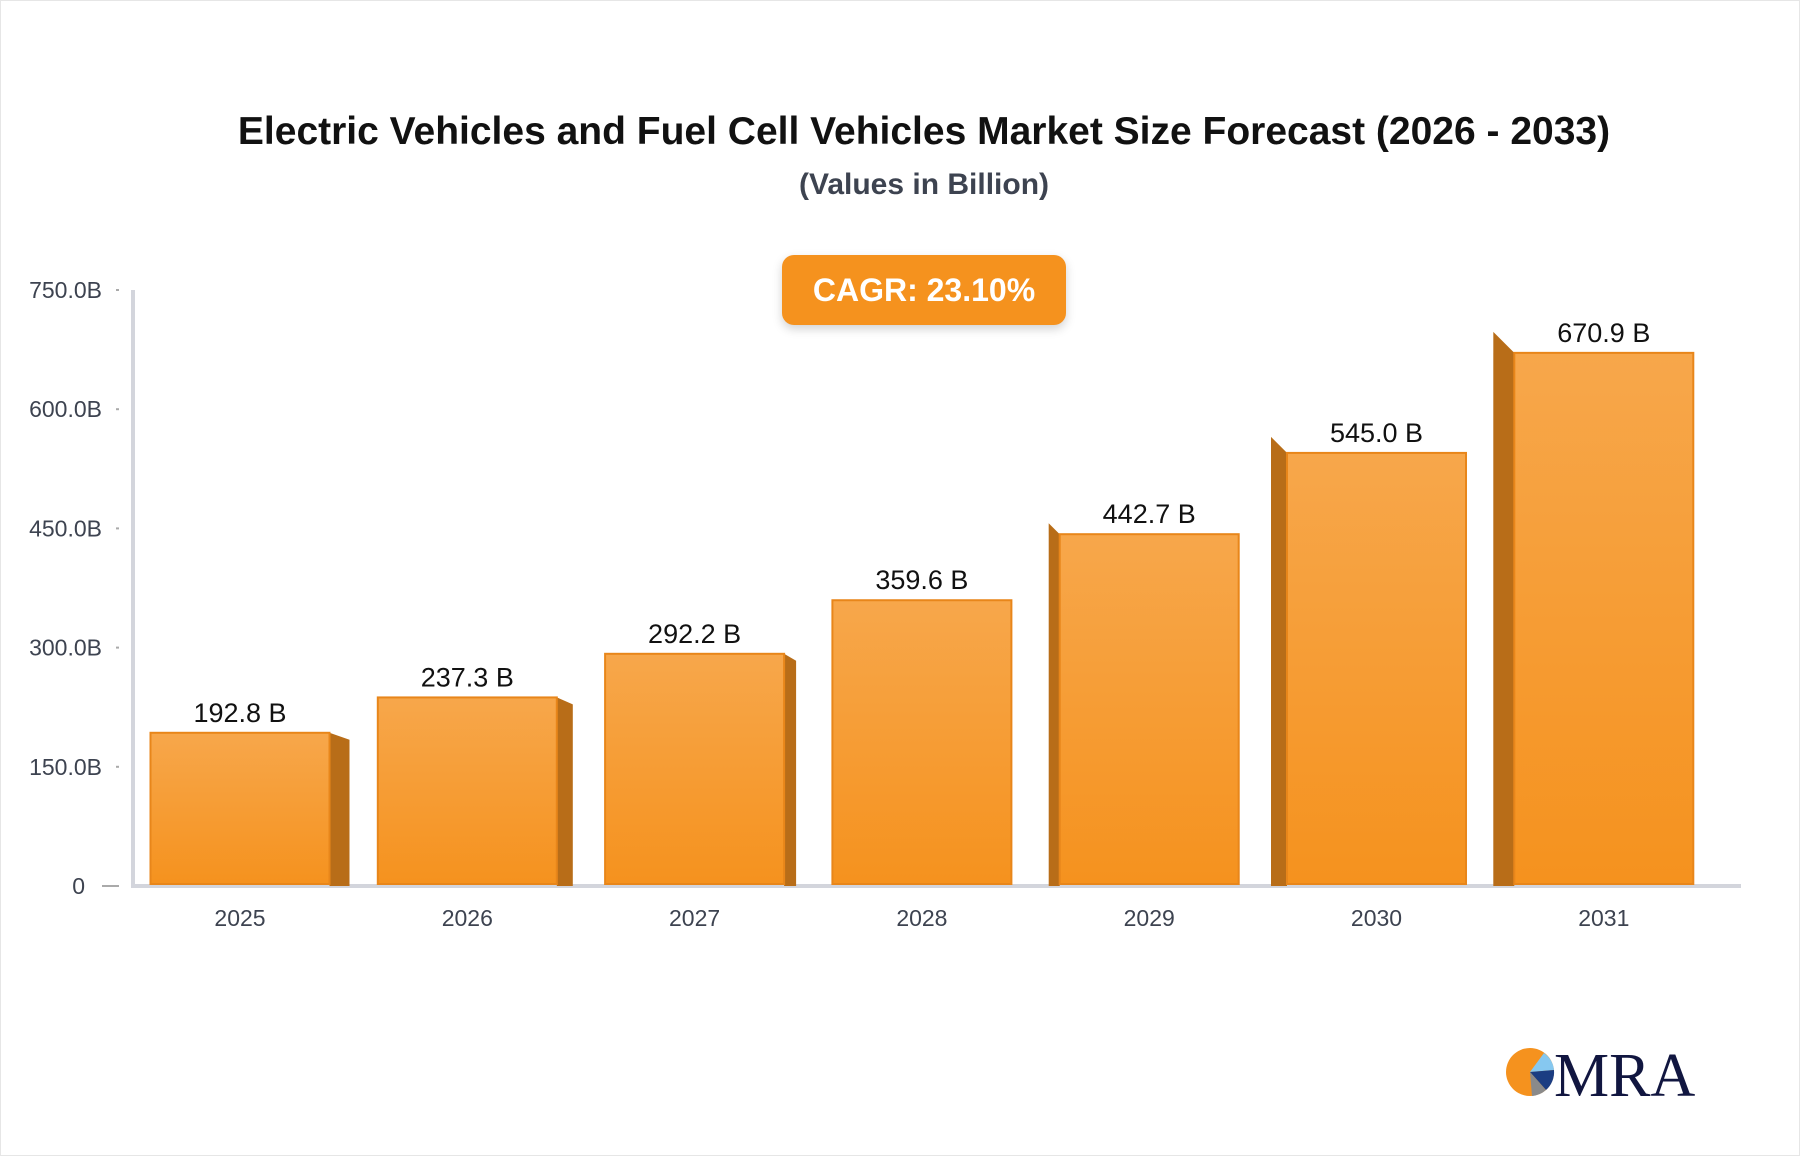 The width and height of the screenshot is (1800, 1156). What do you see at coordinates (1149, 514) in the screenshot?
I see `data-label: 442.7 B` at bounding box center [1149, 514].